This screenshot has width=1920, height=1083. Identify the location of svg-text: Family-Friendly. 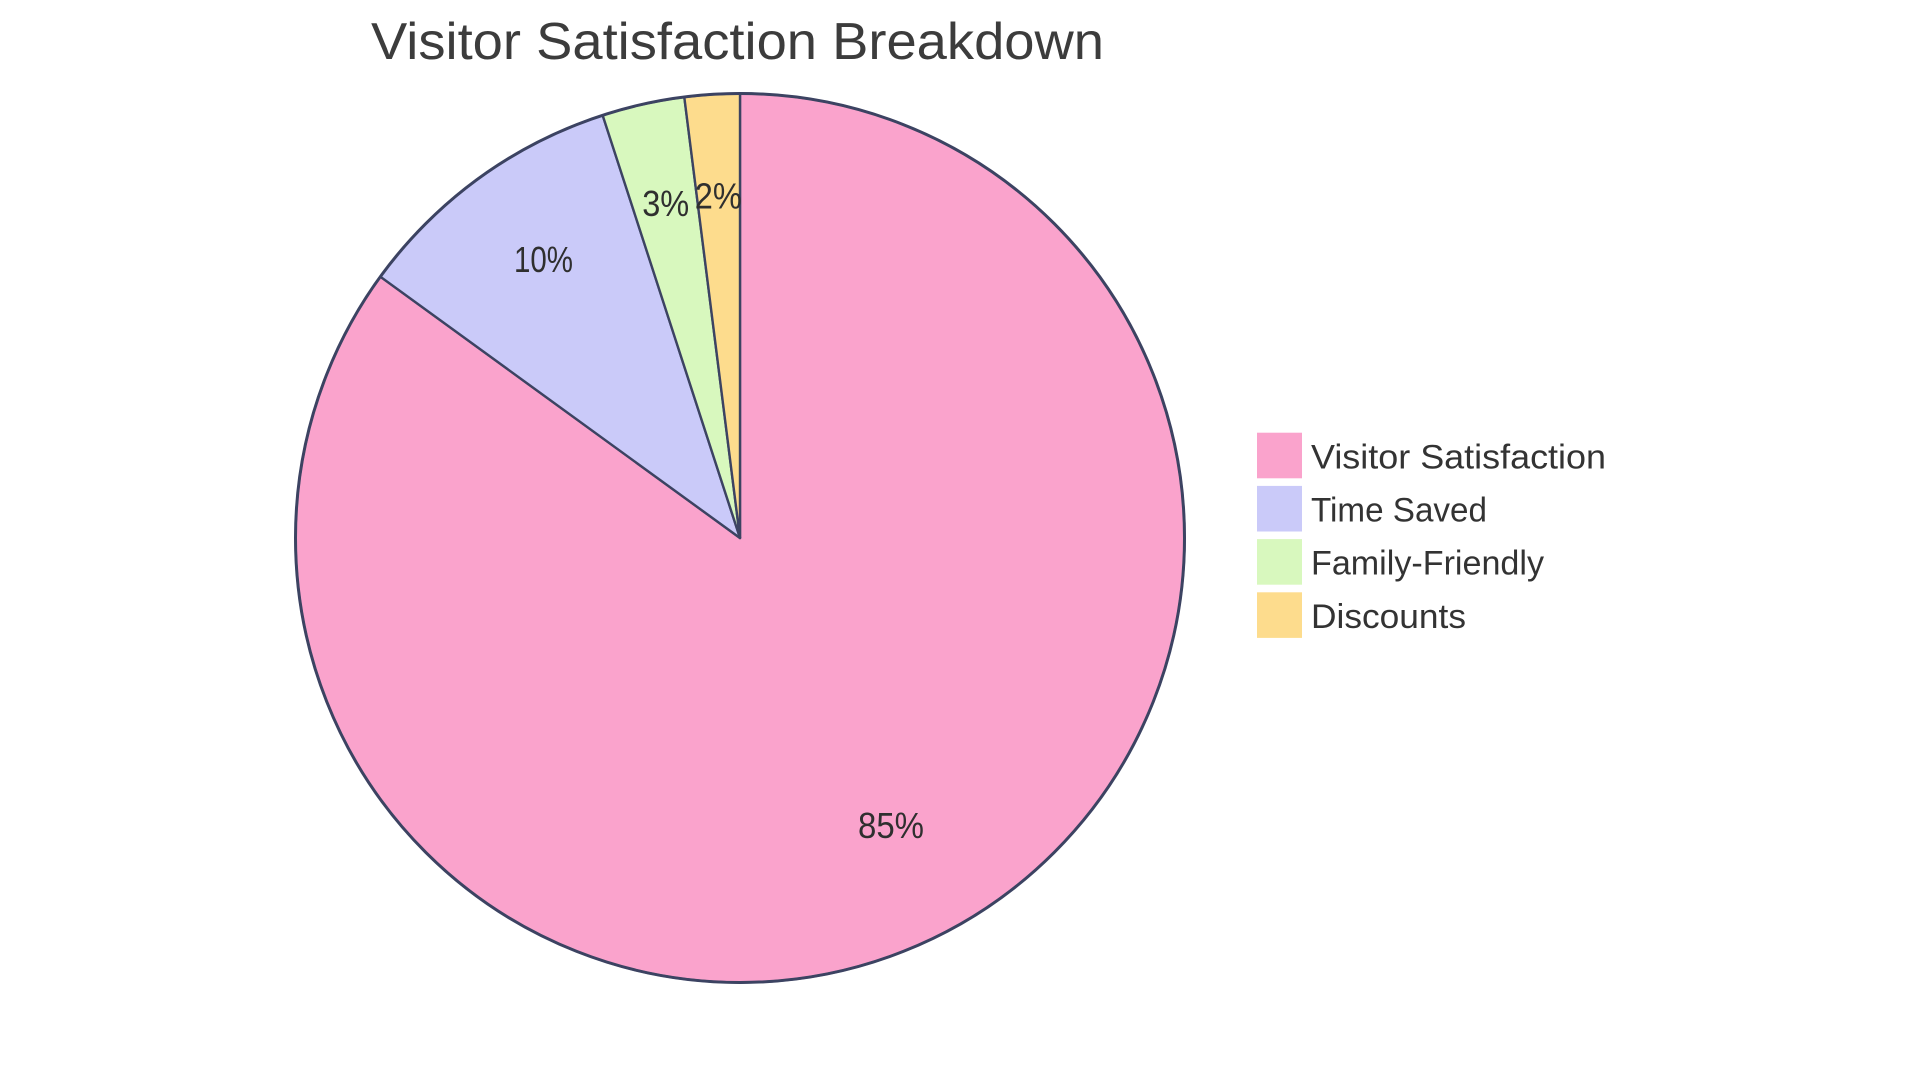
(1427, 564).